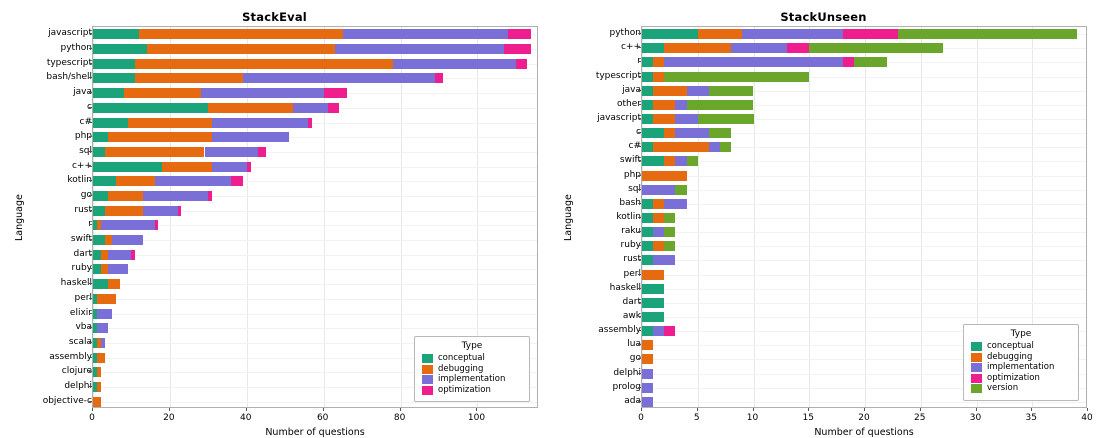 The image size is (1098, 438). I want to click on y-tick-label: go, so click(86, 194).